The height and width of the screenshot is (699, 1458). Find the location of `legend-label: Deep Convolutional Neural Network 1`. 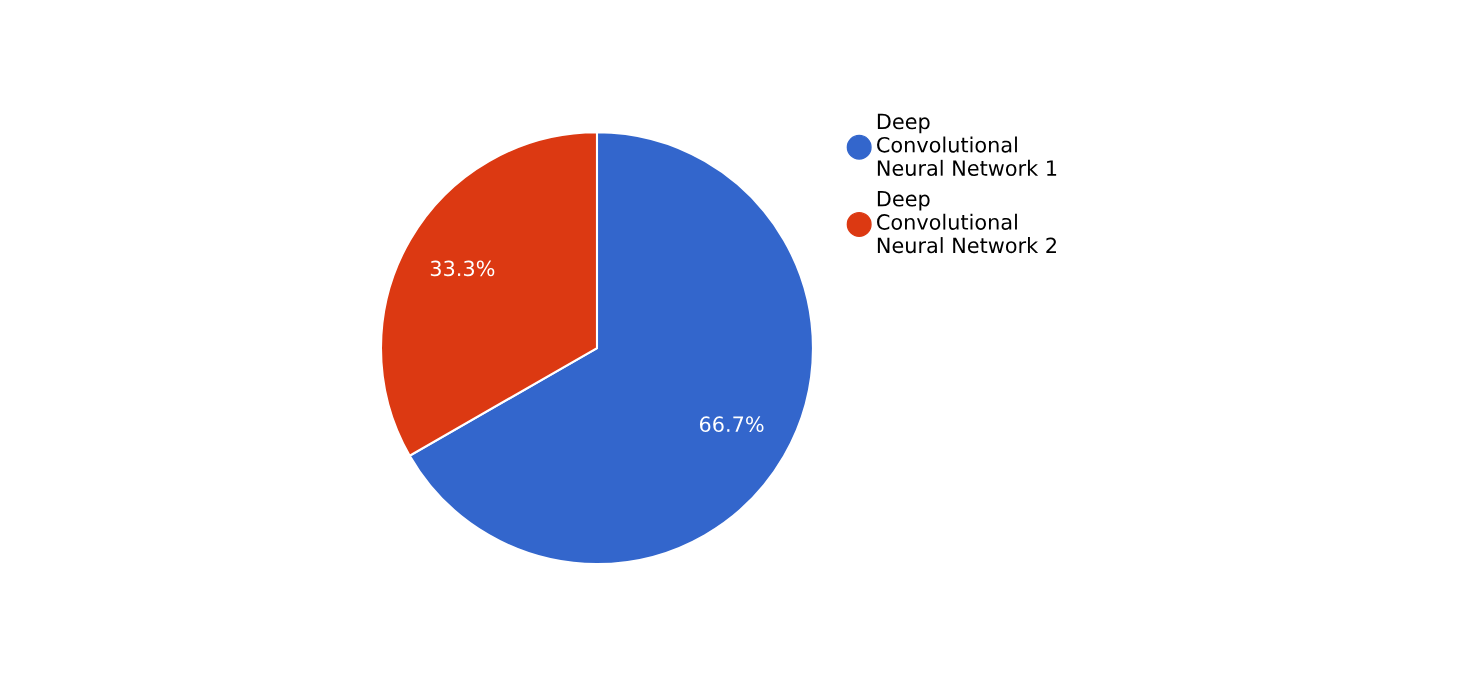

legend-label: Deep Convolutional Neural Network 1 is located at coordinates (967, 144).